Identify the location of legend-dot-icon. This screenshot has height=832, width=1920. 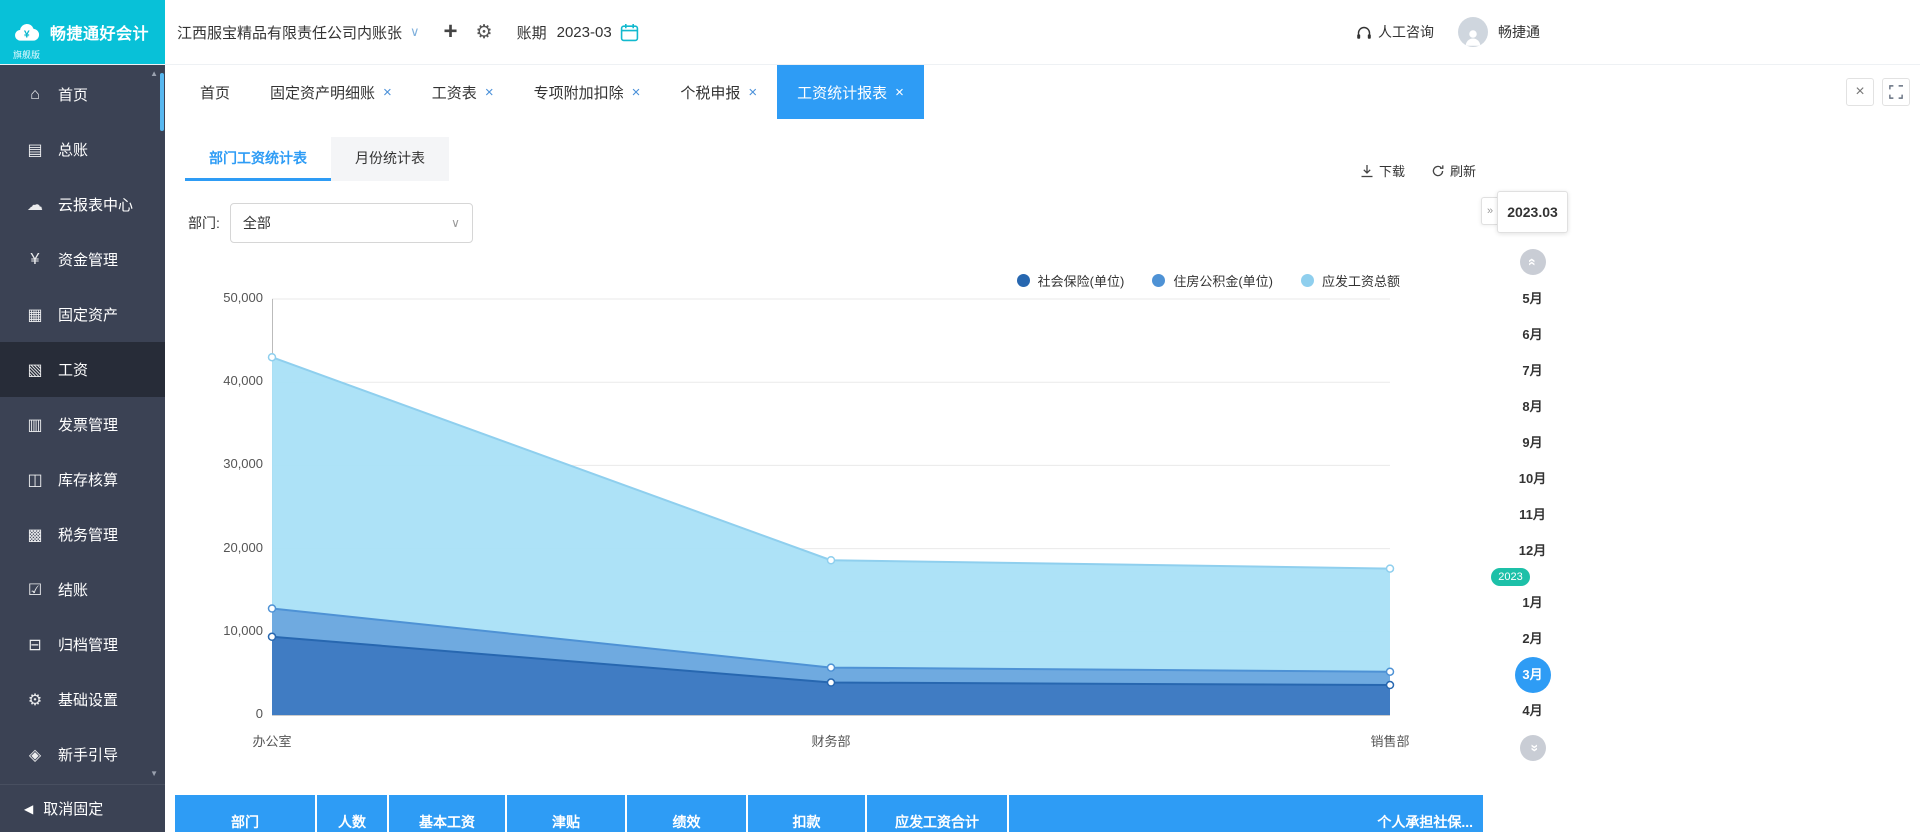
(1159, 280).